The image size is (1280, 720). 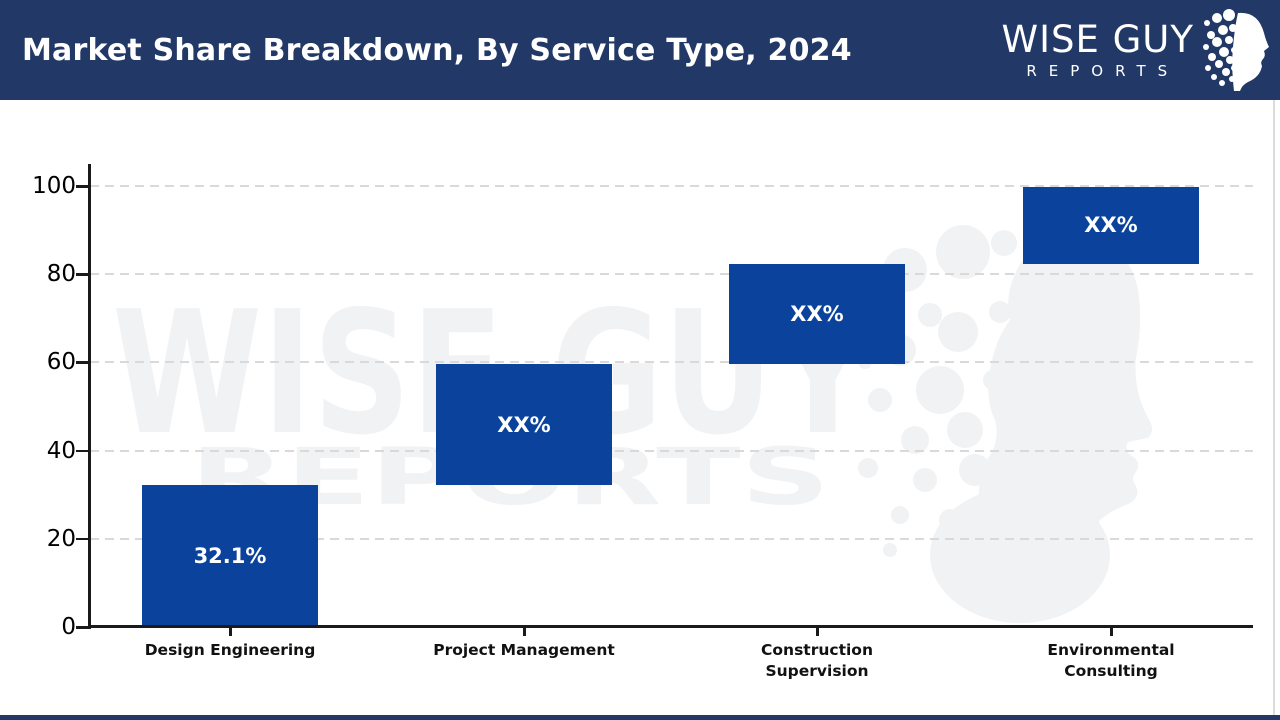 What do you see at coordinates (817, 660) in the screenshot?
I see `x-category-label: Construction Supervision` at bounding box center [817, 660].